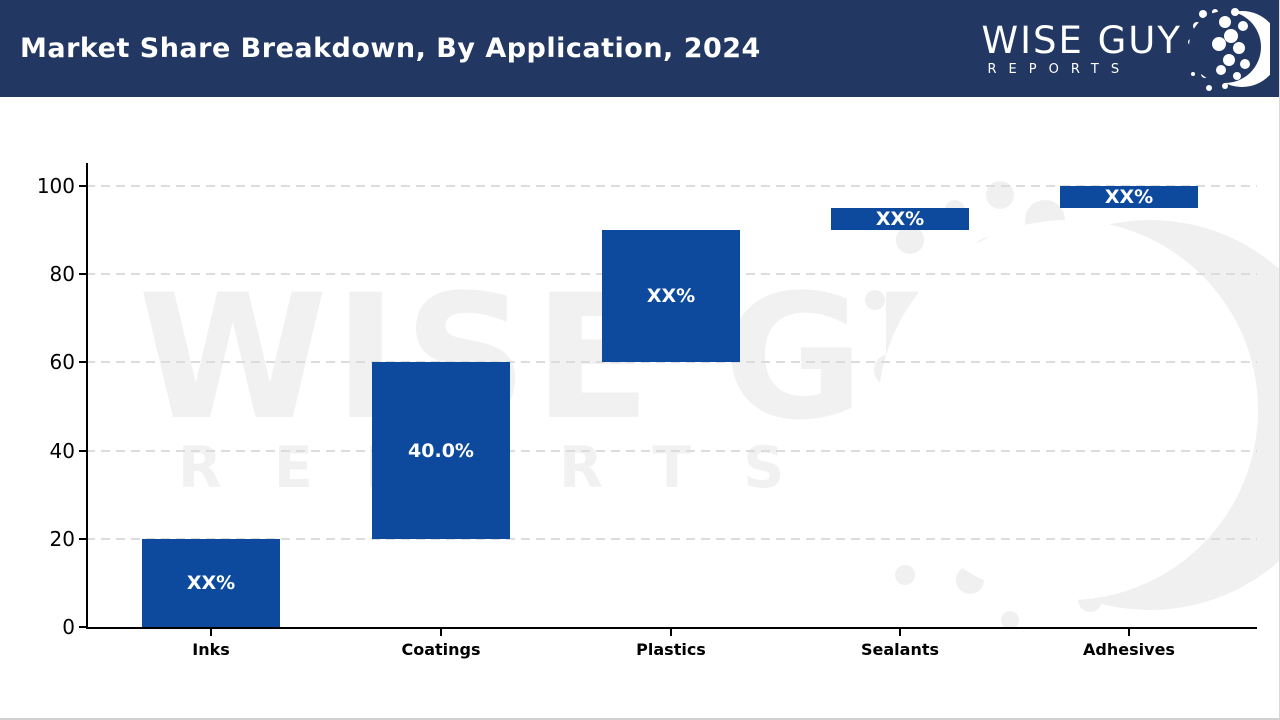  I want to click on wise-guy-reports-logo: WISE GUY REPORTS, so click(1126, 49).